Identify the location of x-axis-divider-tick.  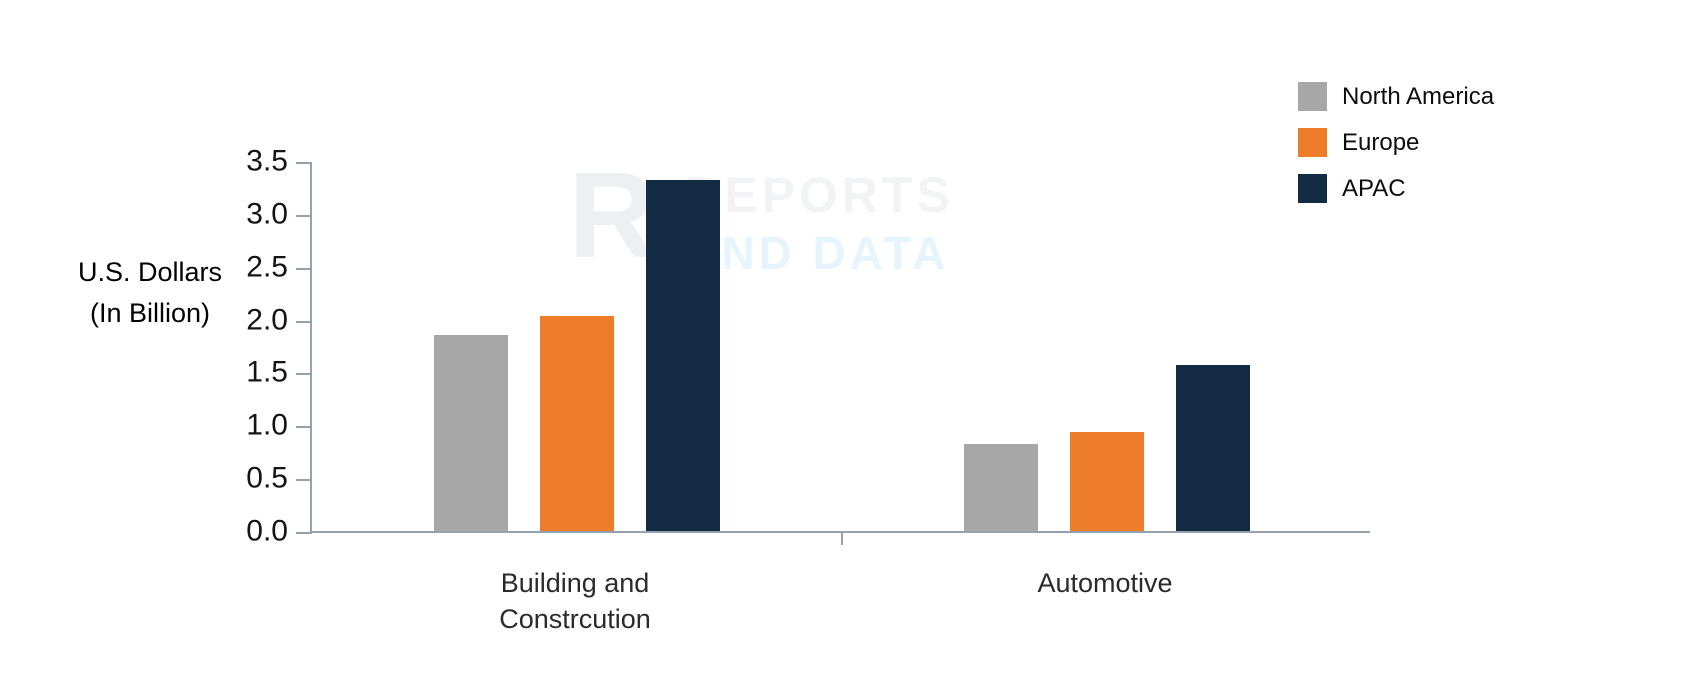
(842, 538).